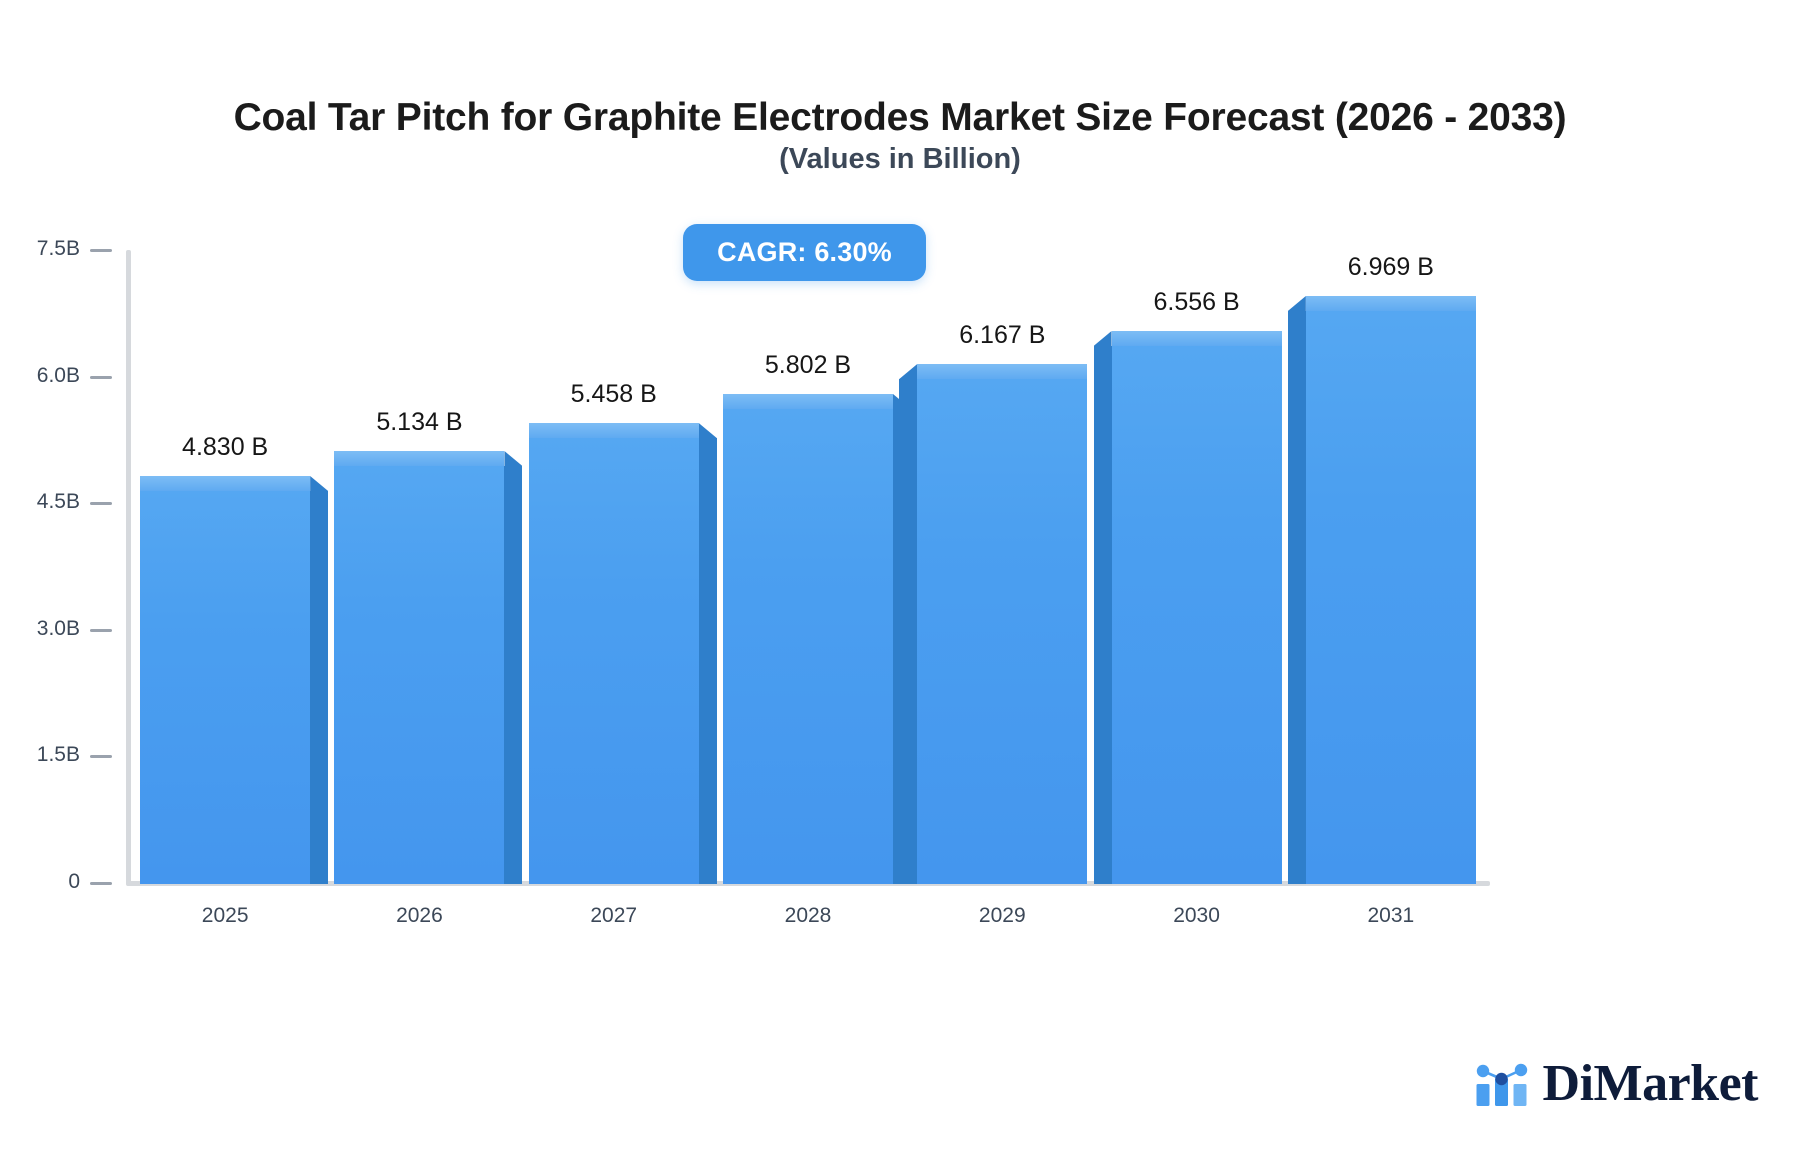 The image size is (1800, 1156). What do you see at coordinates (614, 915) in the screenshot?
I see `x-axis-tick-label: 2027` at bounding box center [614, 915].